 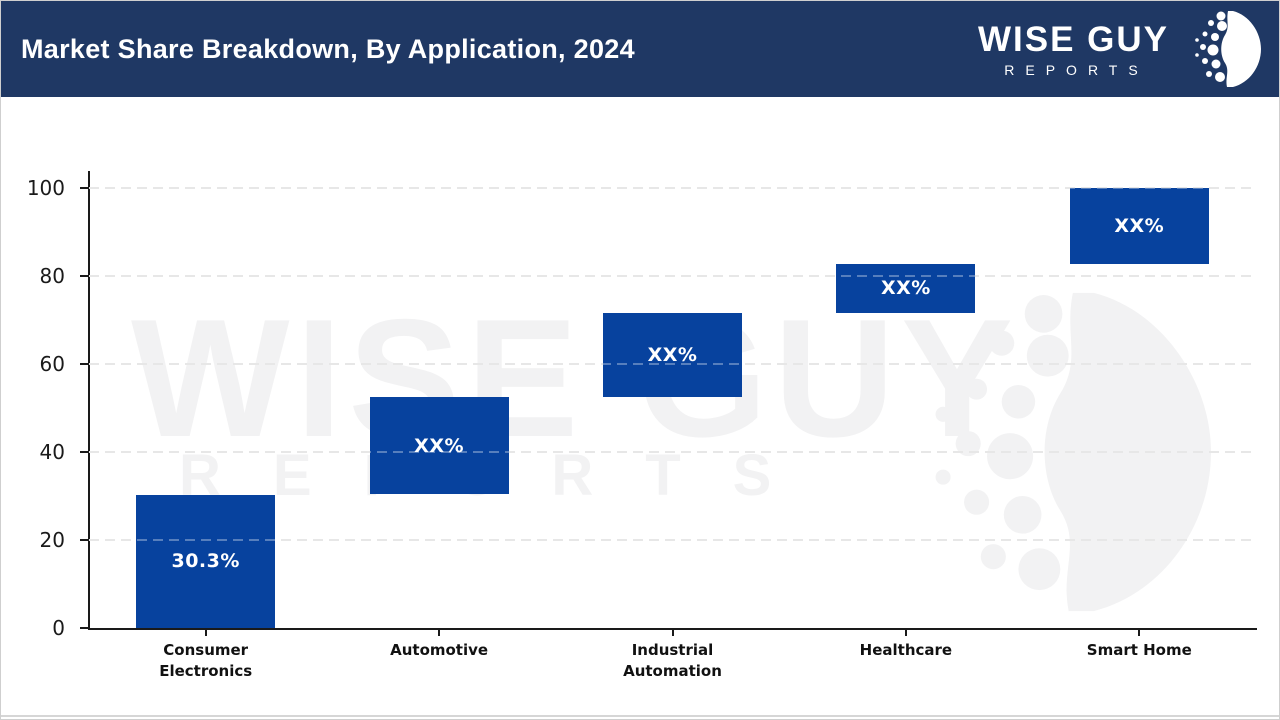 What do you see at coordinates (672, 660) in the screenshot?
I see `category-label-industrial-automation: Industrial Automation` at bounding box center [672, 660].